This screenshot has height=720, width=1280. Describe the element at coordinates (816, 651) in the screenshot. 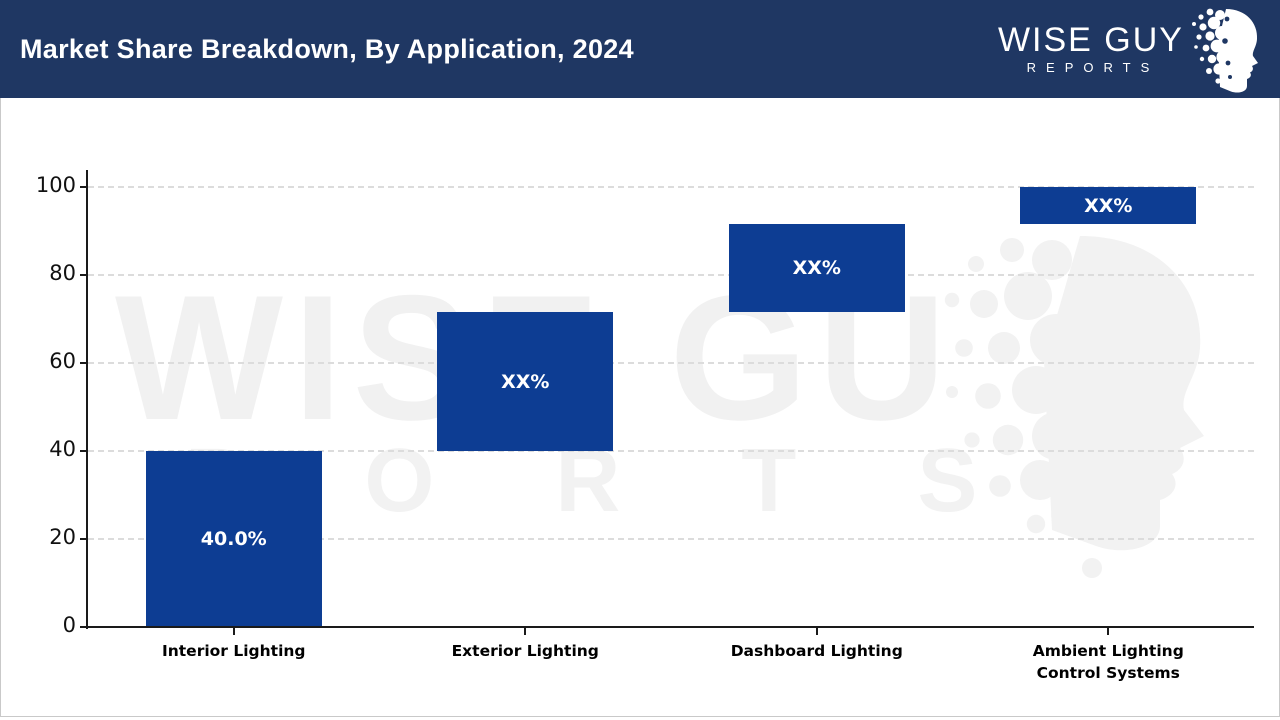

I see `x-axis-category-label: Dashboard Lighting` at that location.